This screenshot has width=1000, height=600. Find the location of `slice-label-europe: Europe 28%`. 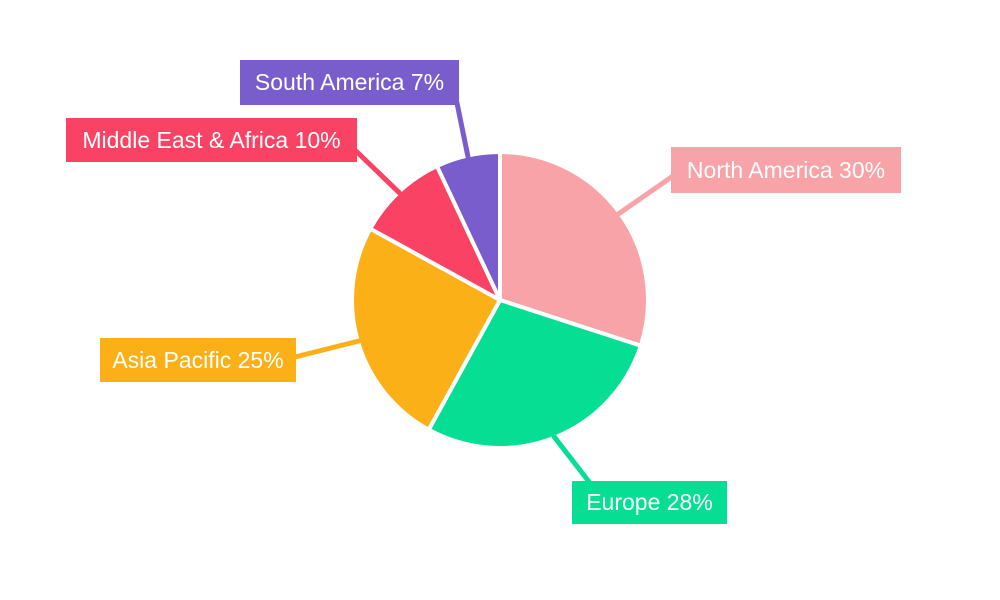

slice-label-europe: Europe 28% is located at coordinates (649, 502).